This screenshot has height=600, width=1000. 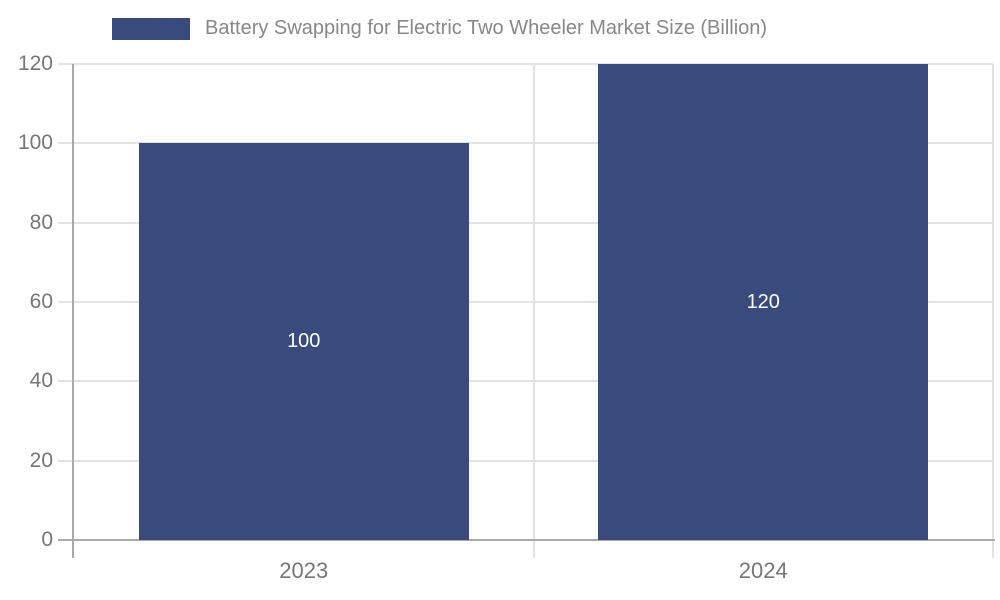 What do you see at coordinates (47, 539) in the screenshot?
I see `y-tick-label: 0` at bounding box center [47, 539].